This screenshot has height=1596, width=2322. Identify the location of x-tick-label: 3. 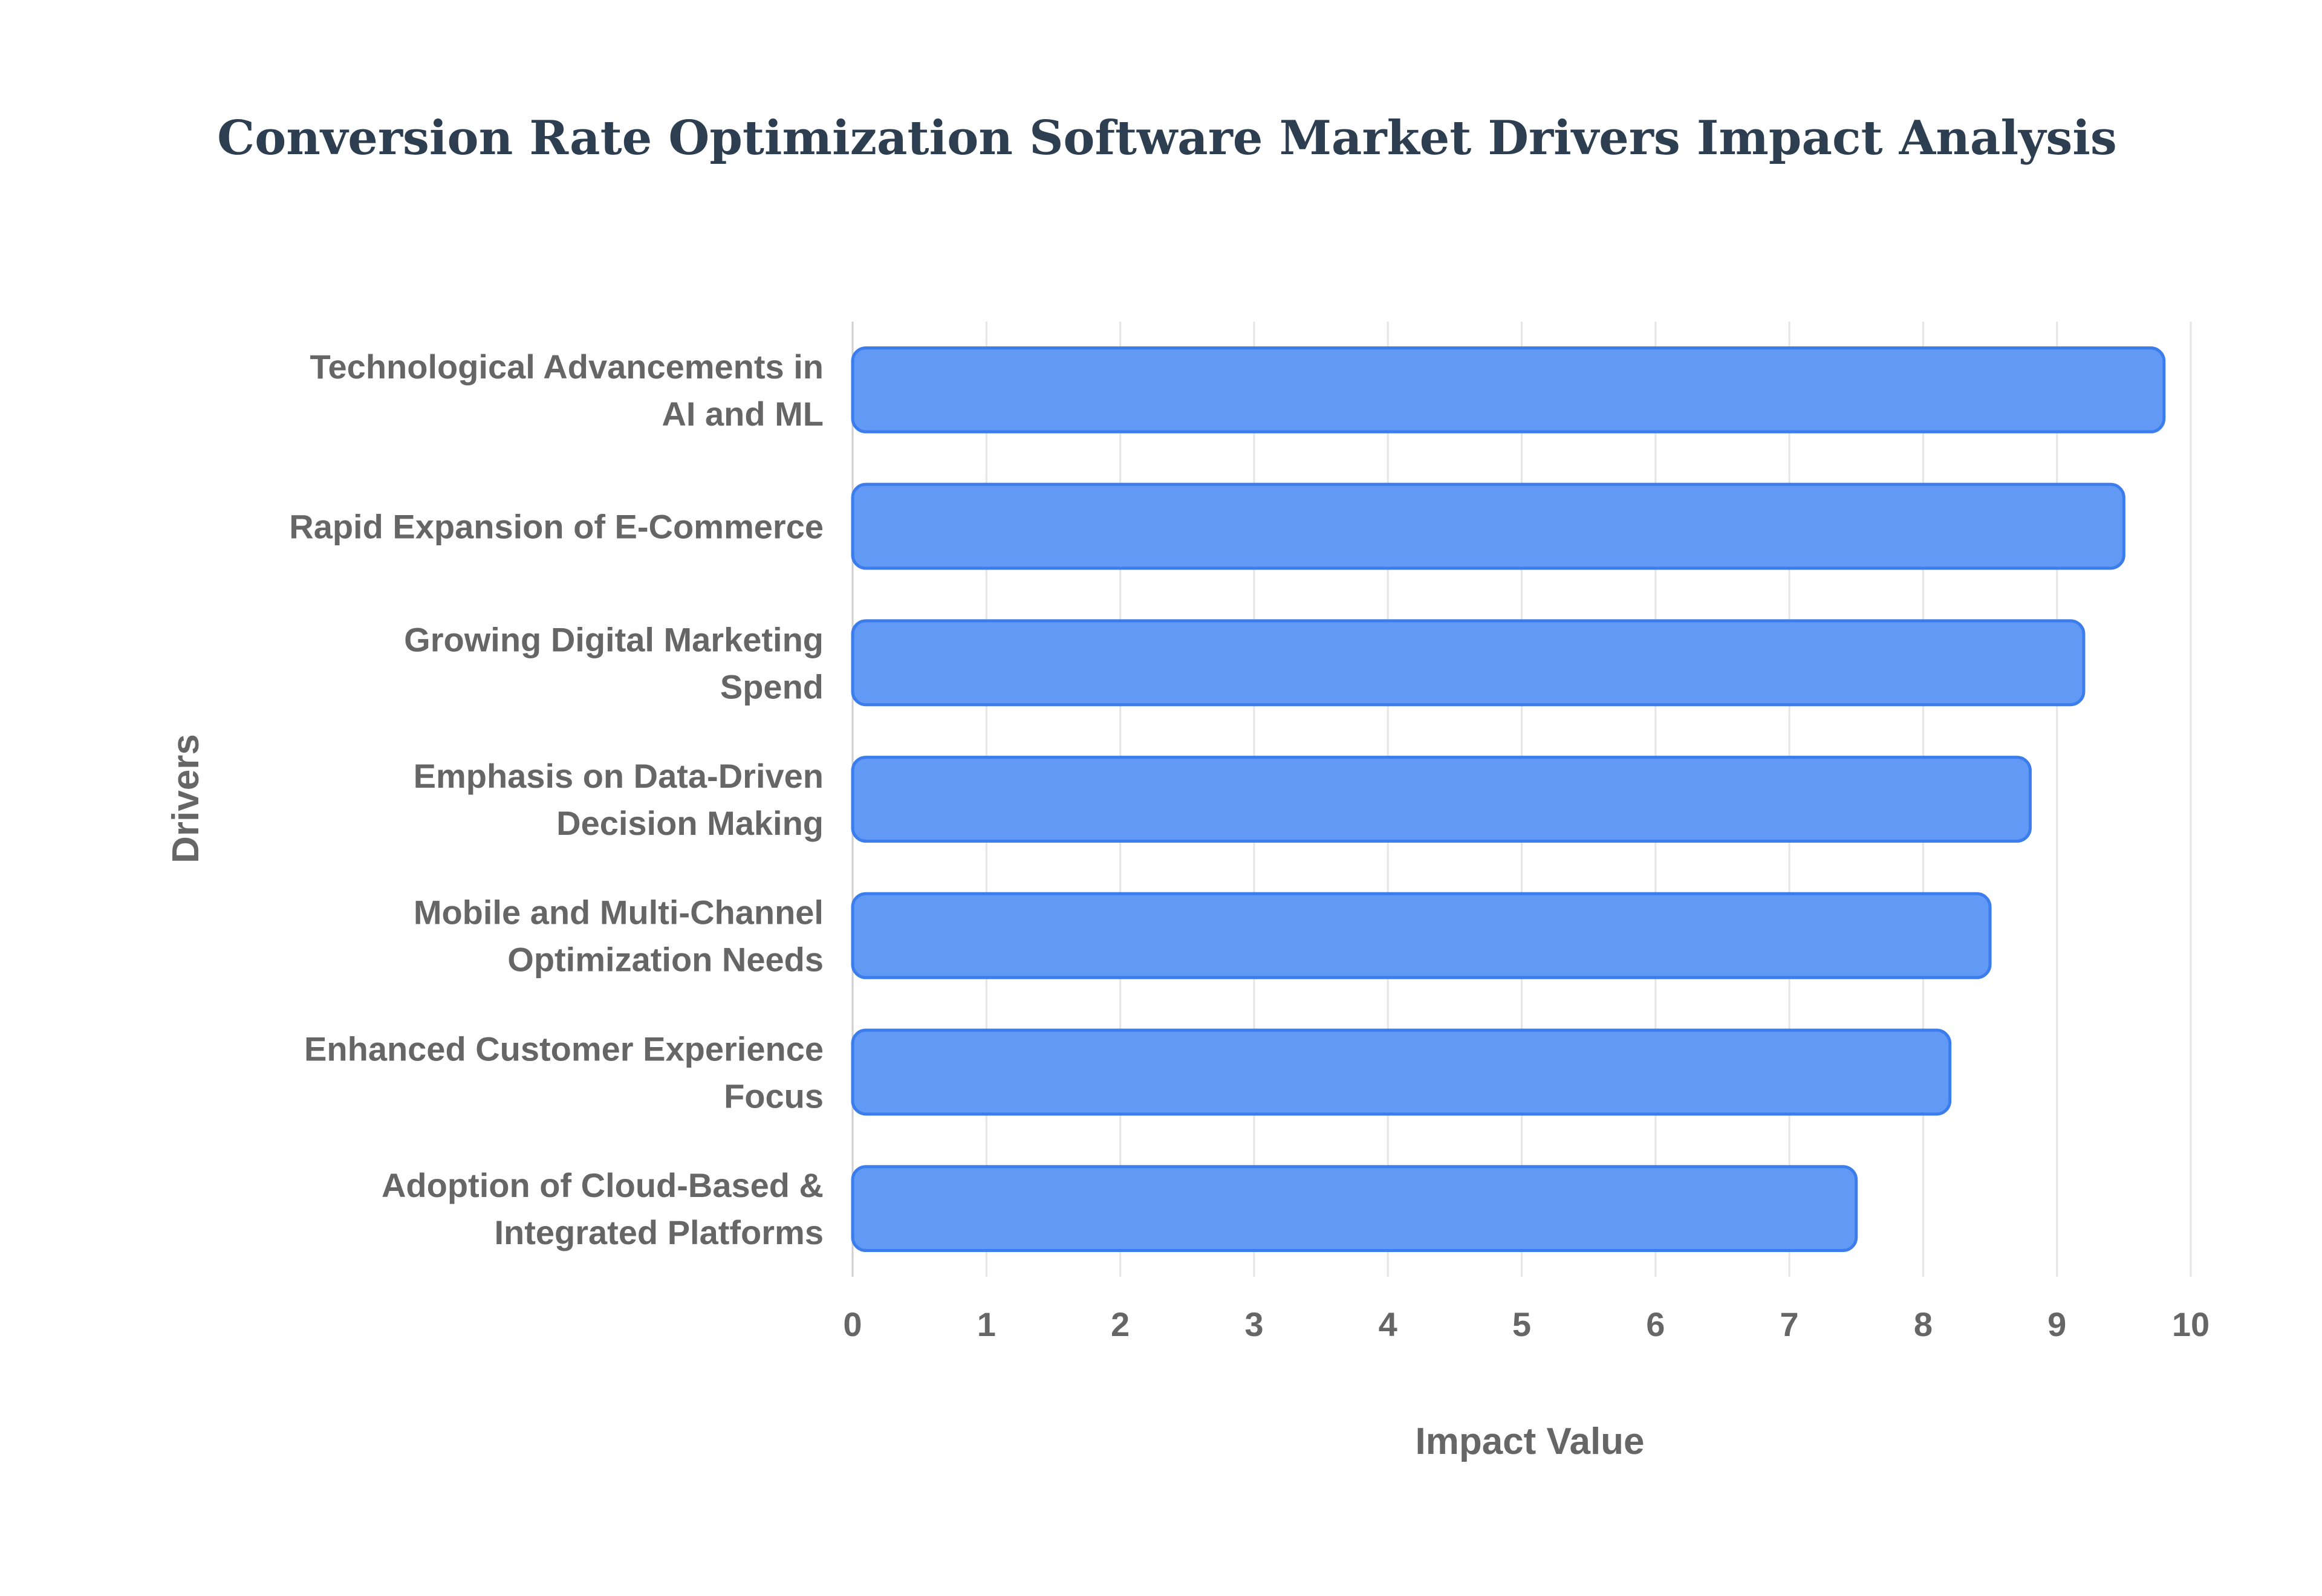
(1253, 1324).